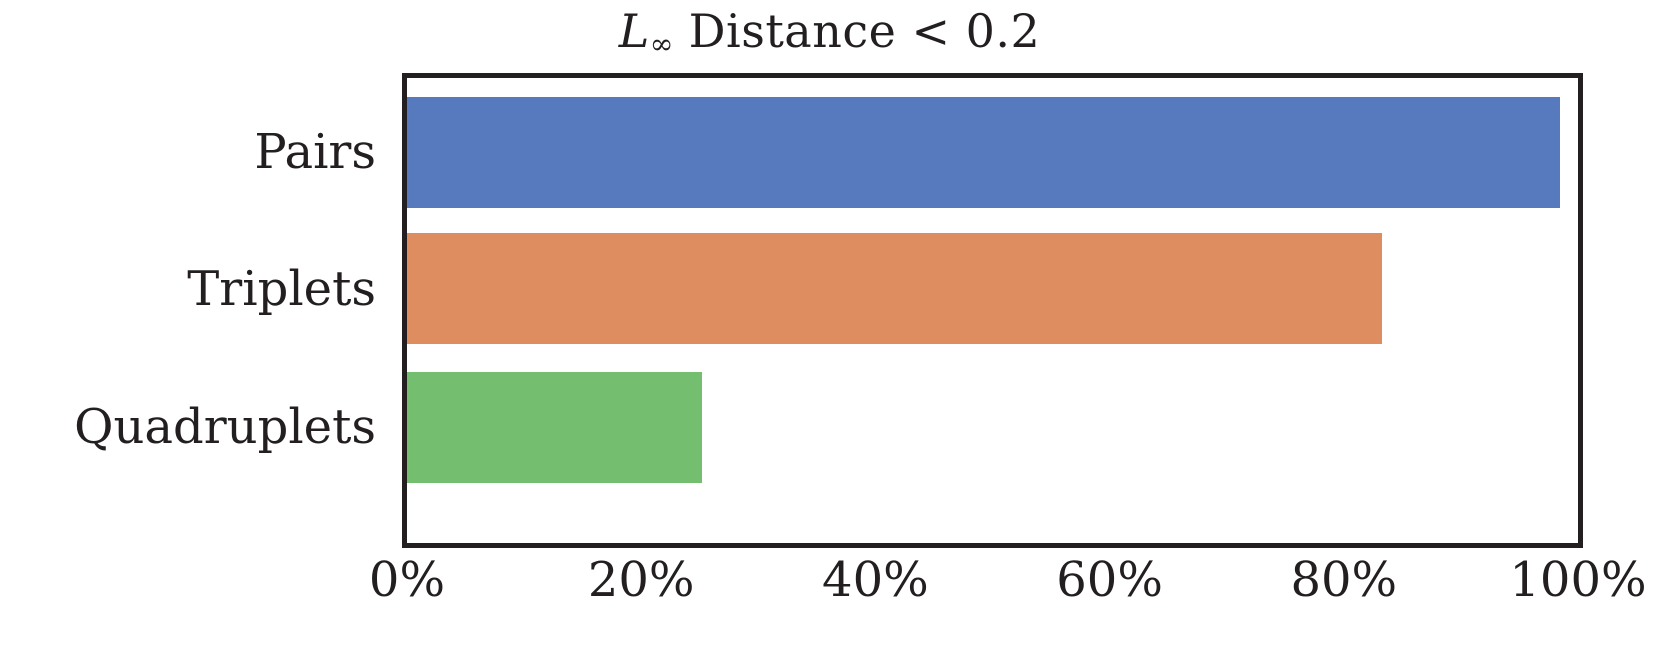 The height and width of the screenshot is (650, 1659). Describe the element at coordinates (895, 288) in the screenshot. I see `bar-triplets` at that location.